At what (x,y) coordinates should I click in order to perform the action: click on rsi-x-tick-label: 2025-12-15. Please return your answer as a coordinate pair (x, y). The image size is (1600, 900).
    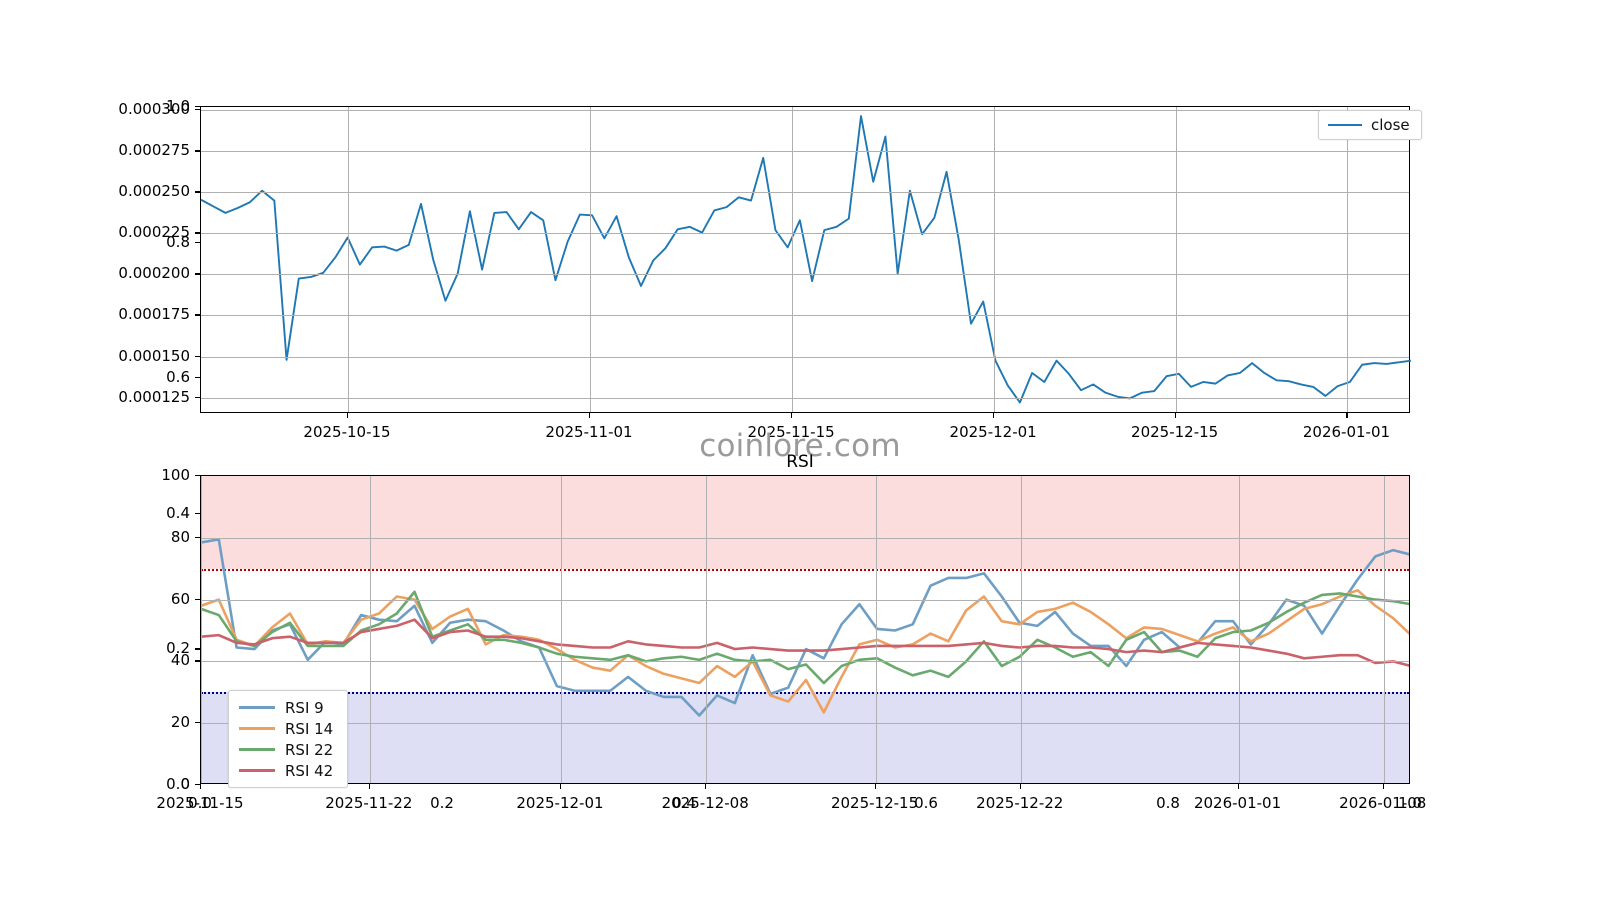
    Looking at the image, I should click on (874, 803).